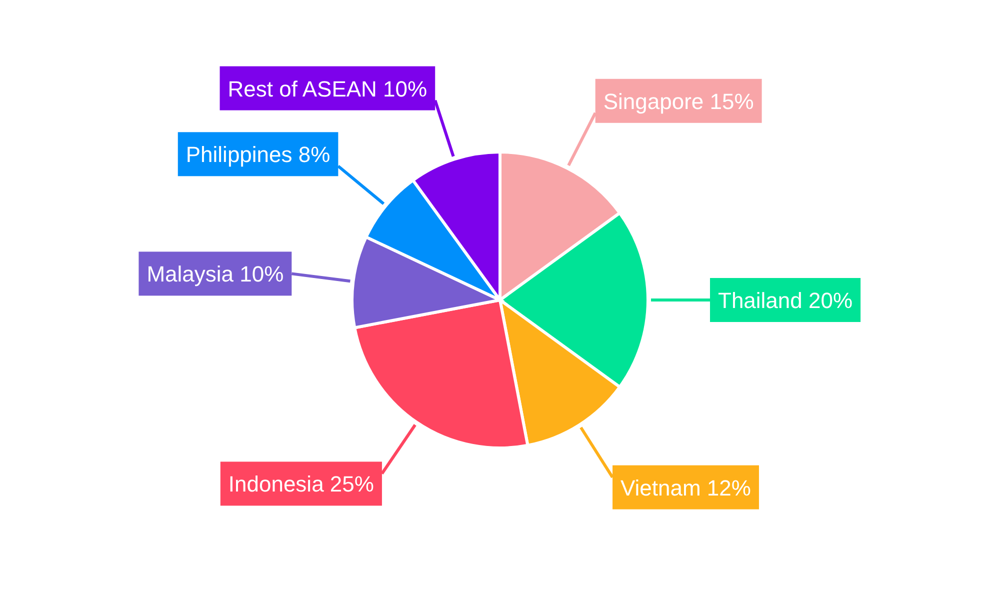  I want to click on slice-label: Singapore 15%, so click(678, 101).